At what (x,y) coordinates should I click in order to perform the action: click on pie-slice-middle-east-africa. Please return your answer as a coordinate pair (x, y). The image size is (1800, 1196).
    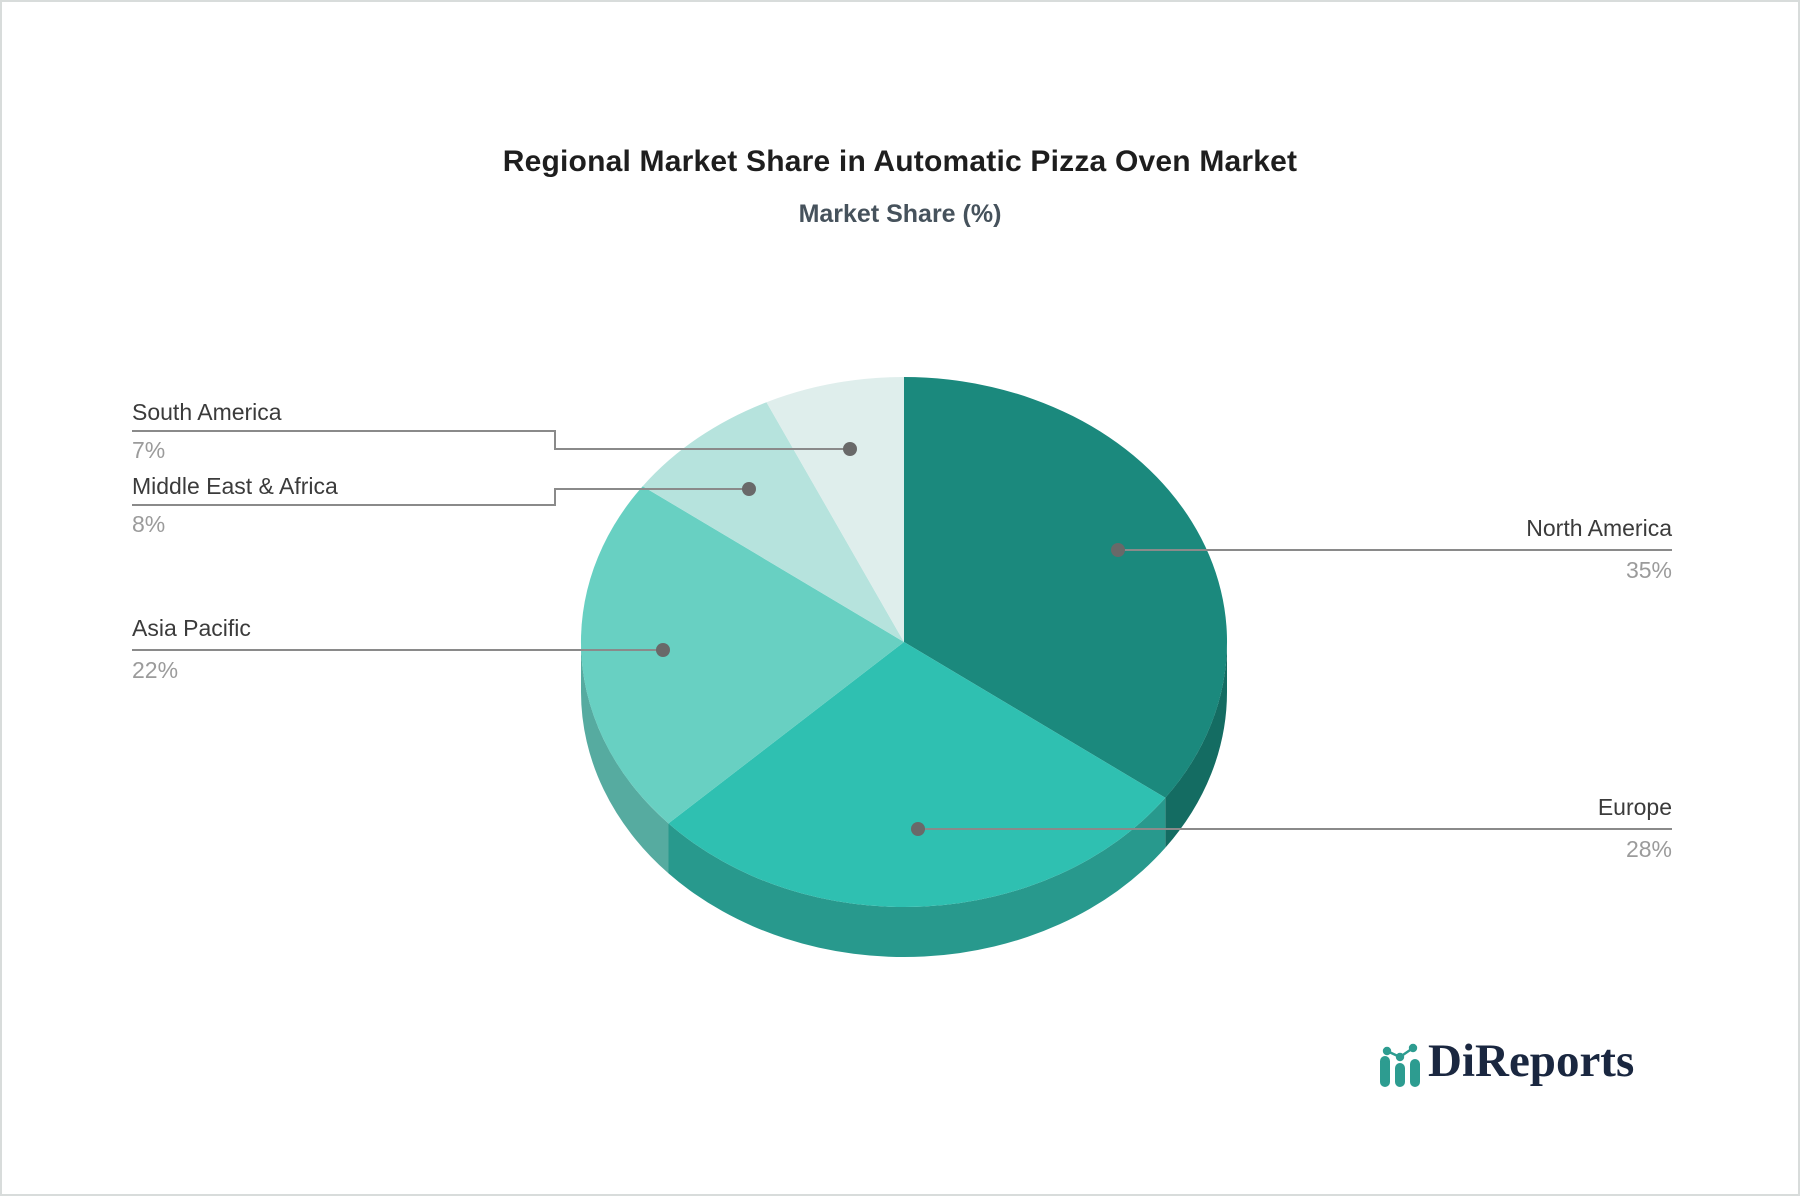
    Looking at the image, I should click on (773, 522).